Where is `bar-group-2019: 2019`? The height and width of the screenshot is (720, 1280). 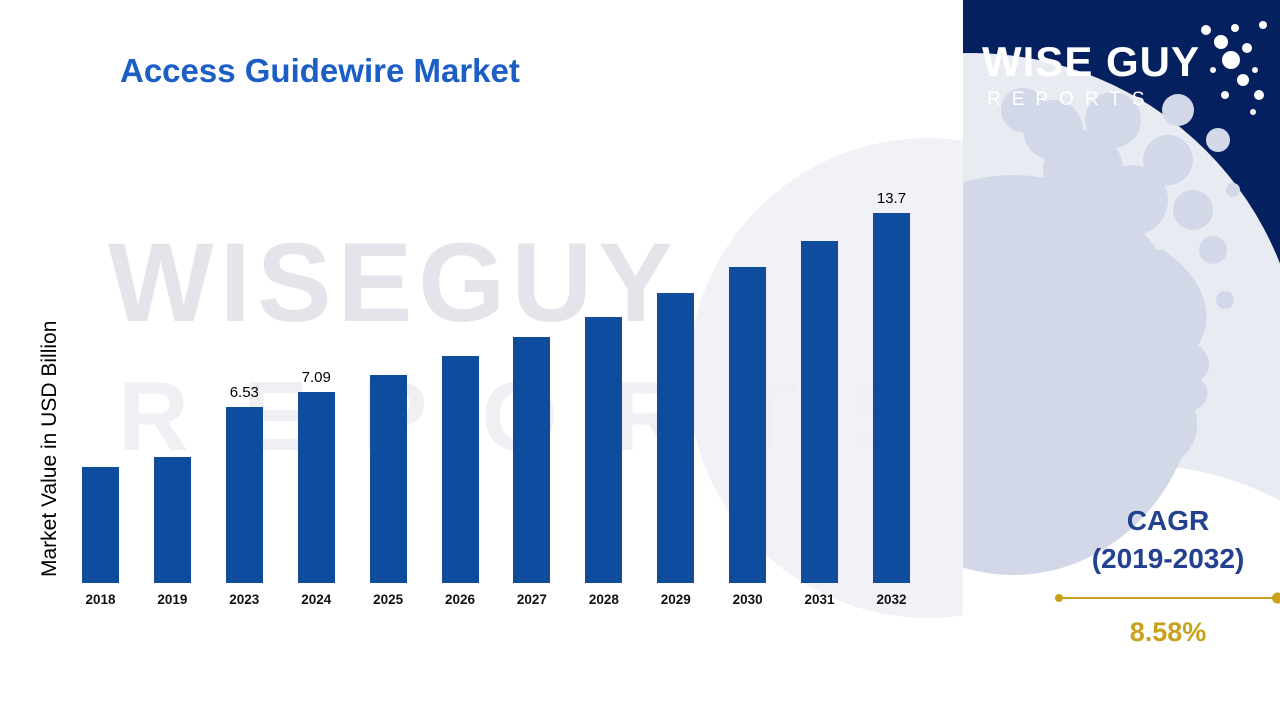
bar-group-2019: 2019 is located at coordinates (172, 520).